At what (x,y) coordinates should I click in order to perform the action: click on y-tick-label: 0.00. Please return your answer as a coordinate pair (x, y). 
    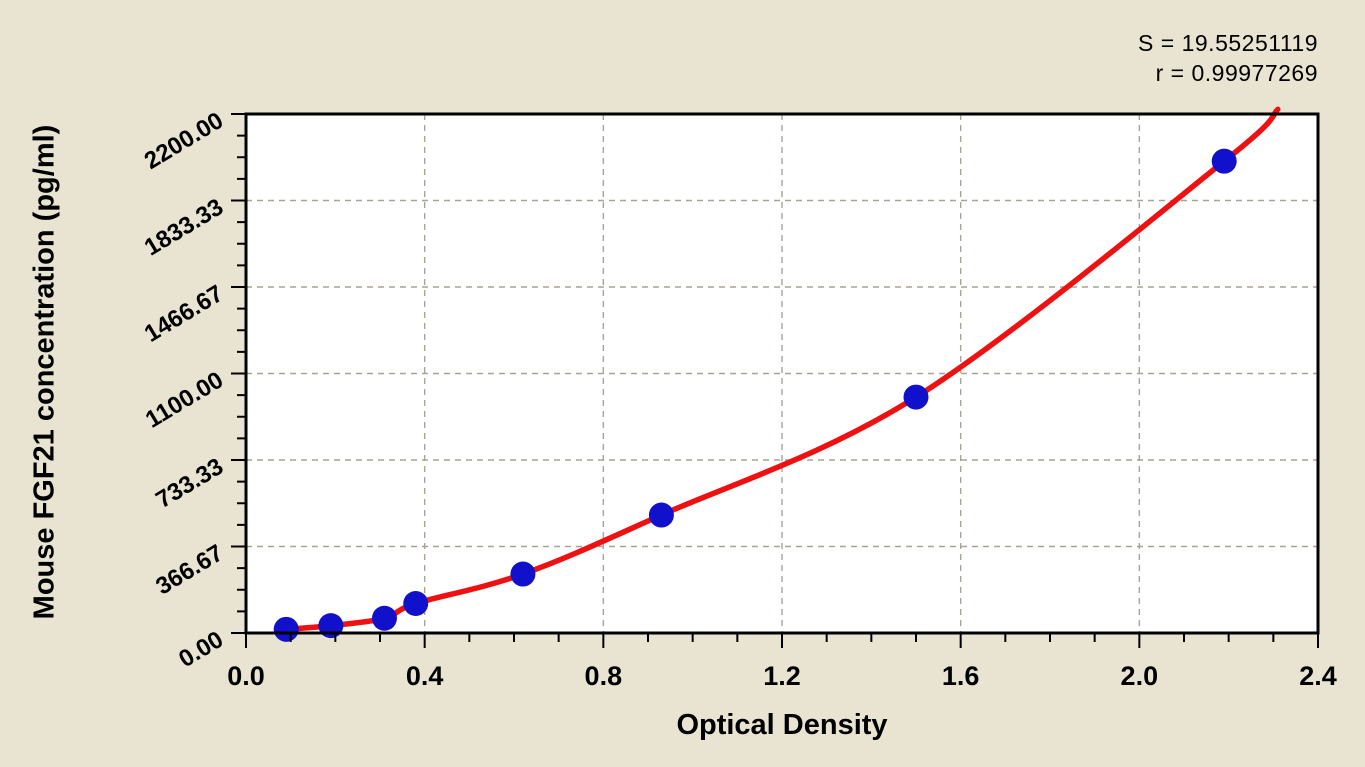
    Looking at the image, I should click on (201, 649).